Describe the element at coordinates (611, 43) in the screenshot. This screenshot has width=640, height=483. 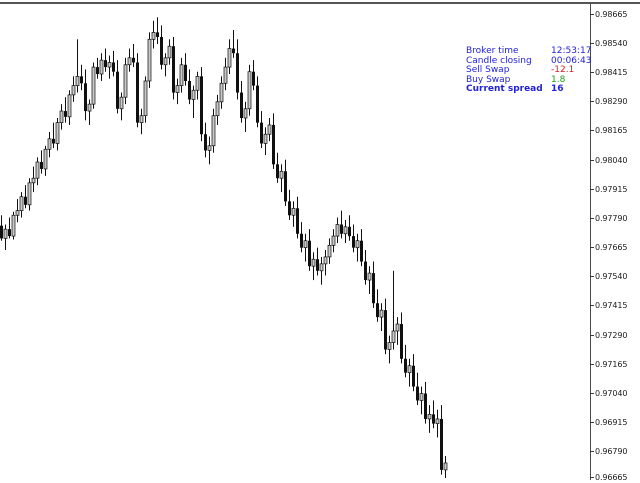
I see `price-axis-tick-label: 0.98540` at that location.